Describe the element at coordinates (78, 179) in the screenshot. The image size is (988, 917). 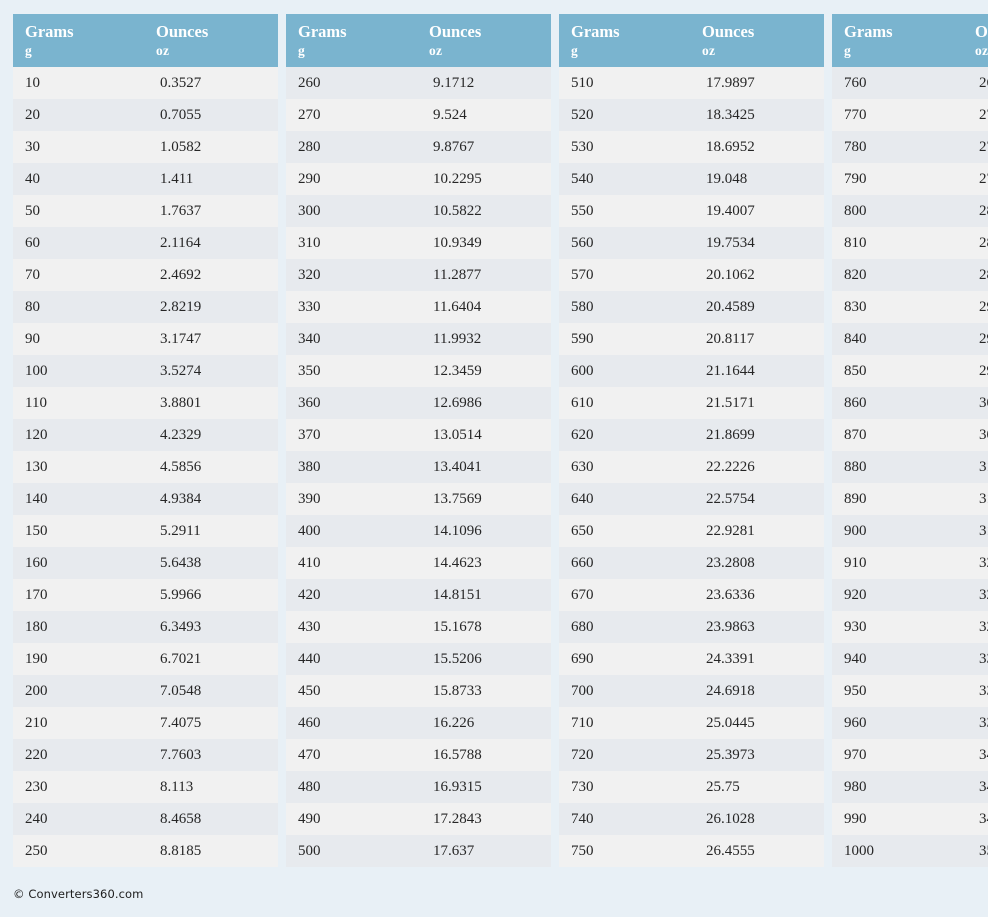
I see `cell-grams: 40` at that location.